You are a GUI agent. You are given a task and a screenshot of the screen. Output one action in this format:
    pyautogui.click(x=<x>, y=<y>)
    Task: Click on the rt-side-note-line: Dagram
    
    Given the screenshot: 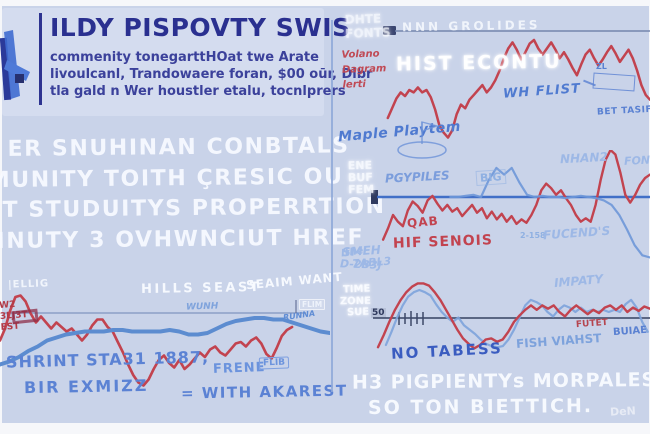 What is the action you would take?
    pyautogui.click(x=364, y=69)
    